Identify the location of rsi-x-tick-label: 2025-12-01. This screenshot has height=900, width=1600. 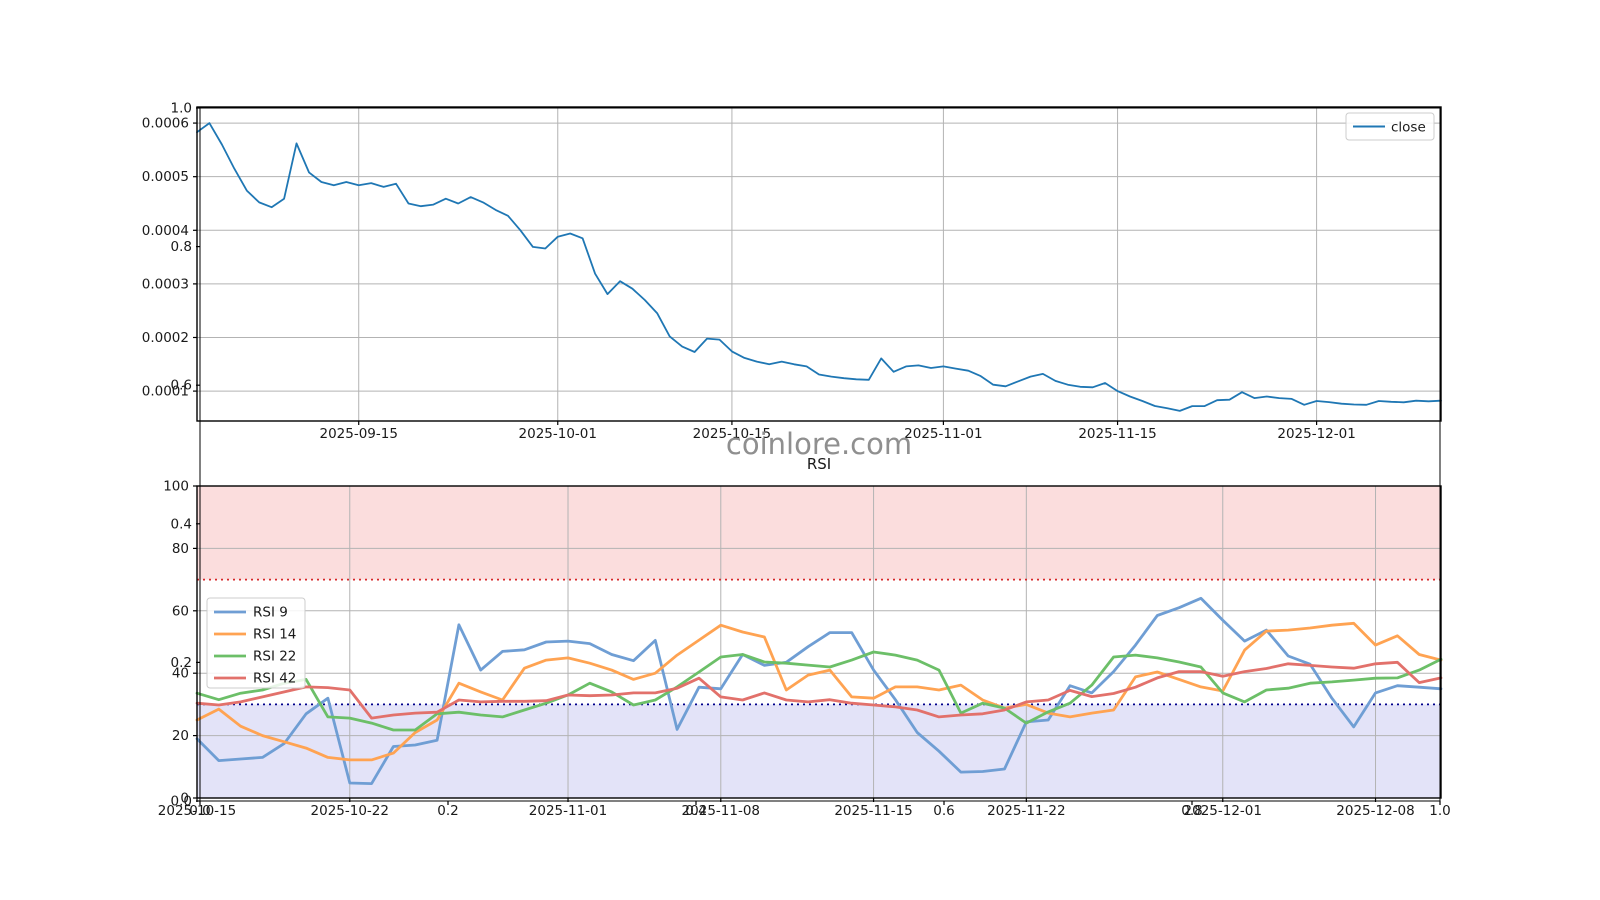
(1223, 811).